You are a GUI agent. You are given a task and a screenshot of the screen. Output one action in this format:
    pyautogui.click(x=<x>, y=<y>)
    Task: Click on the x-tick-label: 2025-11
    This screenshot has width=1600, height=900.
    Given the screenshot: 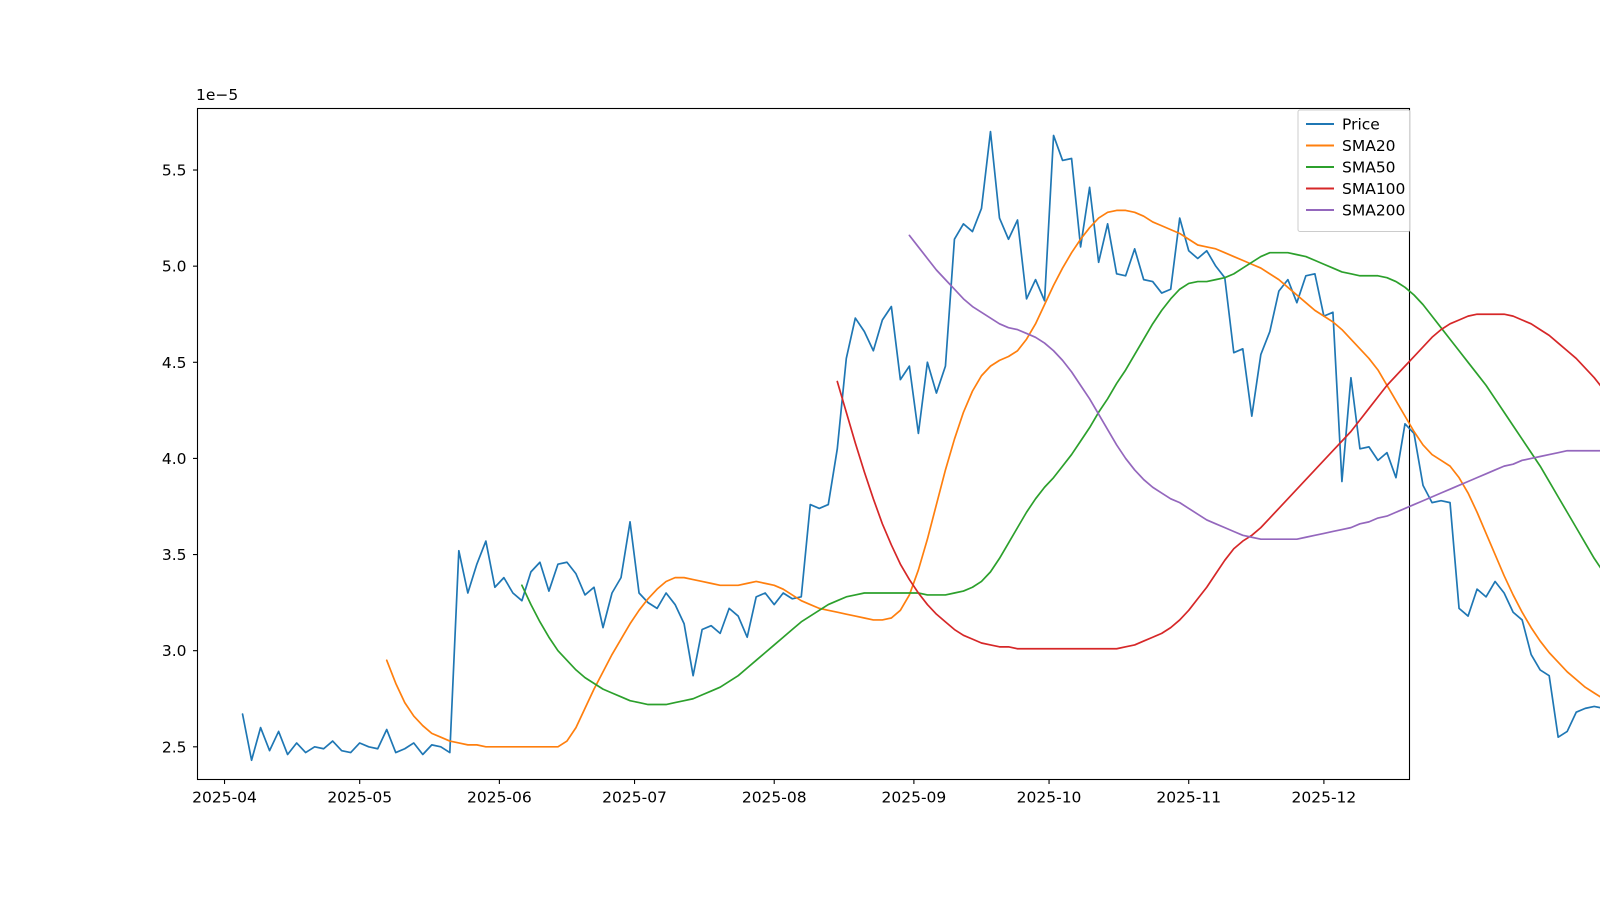 What is the action you would take?
    pyautogui.click(x=1188, y=798)
    